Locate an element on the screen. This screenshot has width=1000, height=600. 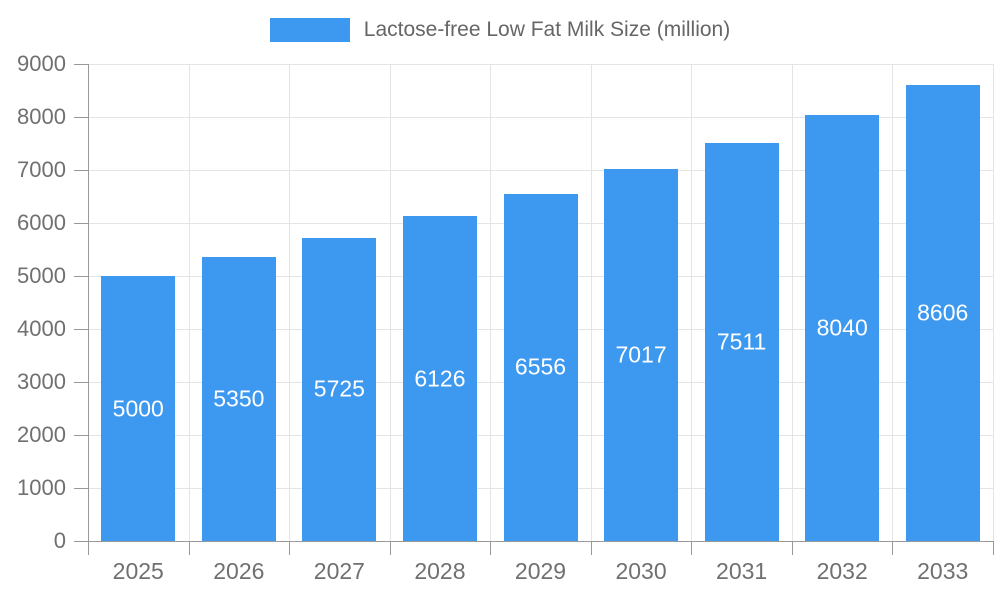
x-axis-label: 2028 is located at coordinates (440, 571).